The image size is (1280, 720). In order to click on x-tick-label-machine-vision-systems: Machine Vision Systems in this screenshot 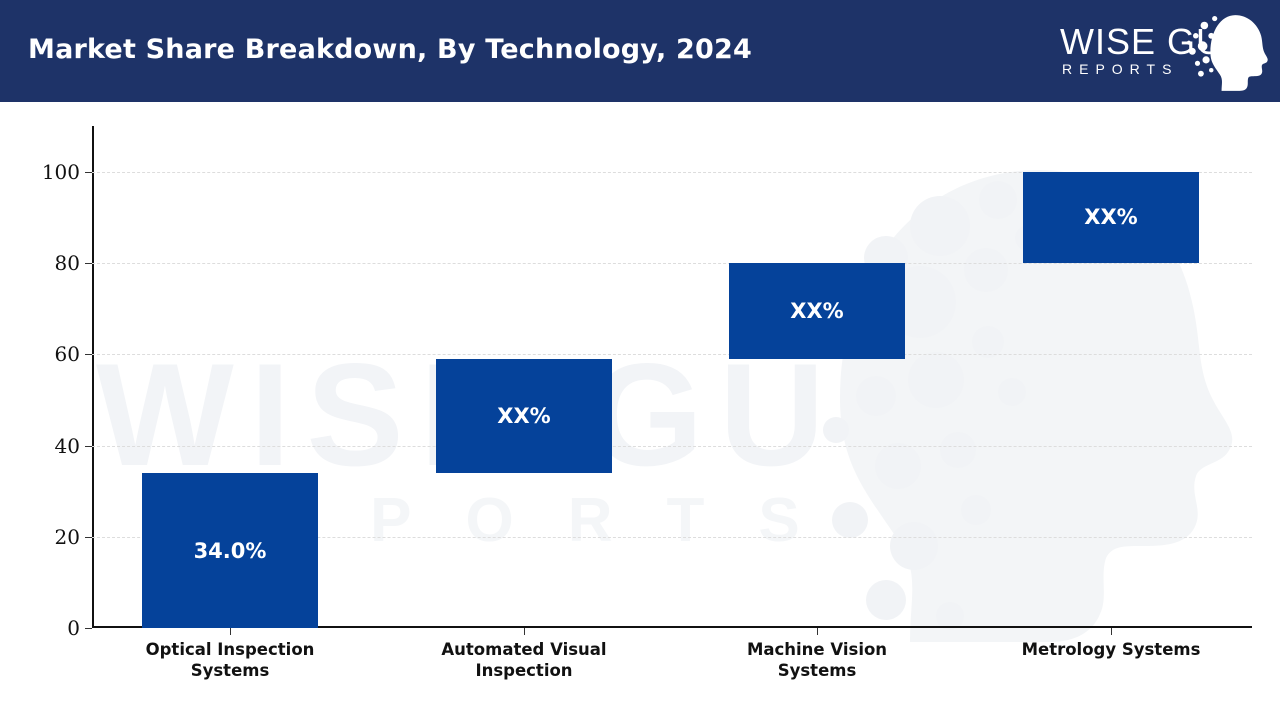, I will do `click(817, 660)`.